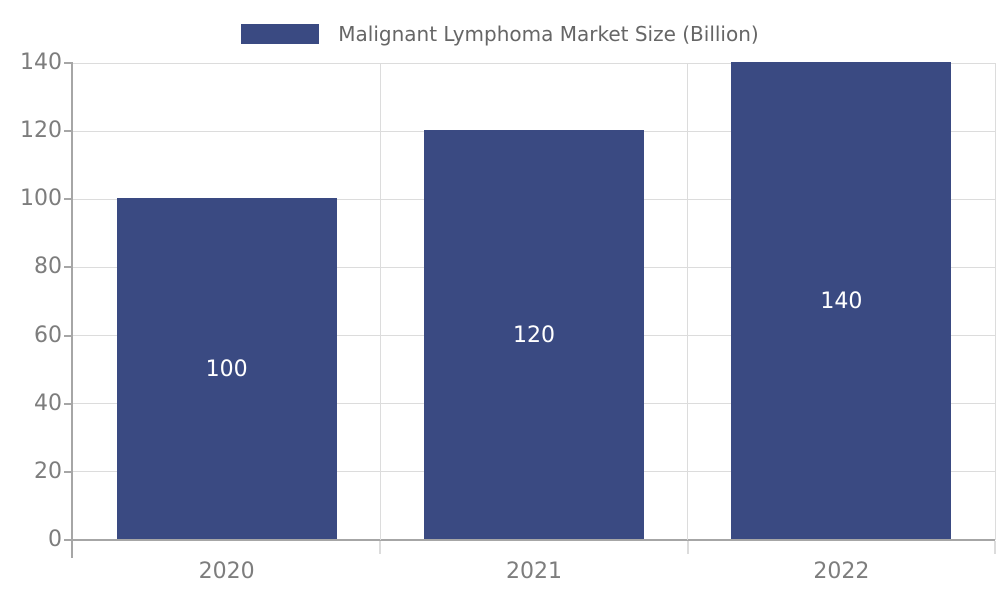 This screenshot has width=1000, height=600. Describe the element at coordinates (548, 34) in the screenshot. I see `legend-label: Malignant Lymphoma Market Size (Billion)` at that location.